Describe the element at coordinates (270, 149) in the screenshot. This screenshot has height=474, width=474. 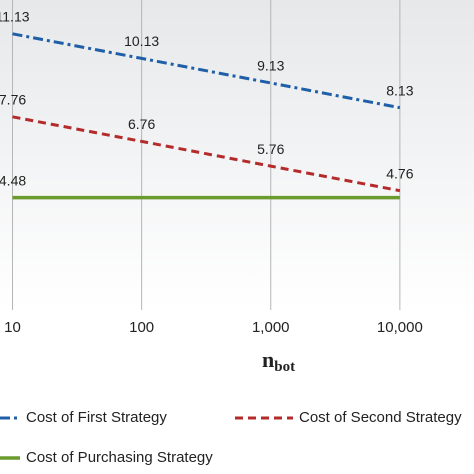
I see `data-label: 5.76` at that location.